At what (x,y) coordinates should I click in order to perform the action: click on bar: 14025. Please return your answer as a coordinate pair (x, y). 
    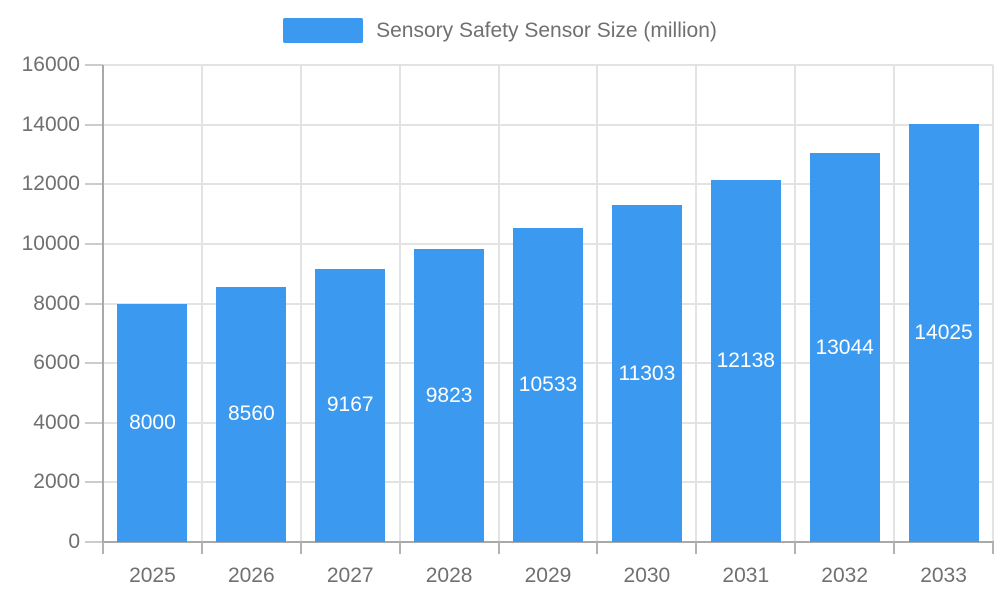
    Looking at the image, I should click on (943, 332).